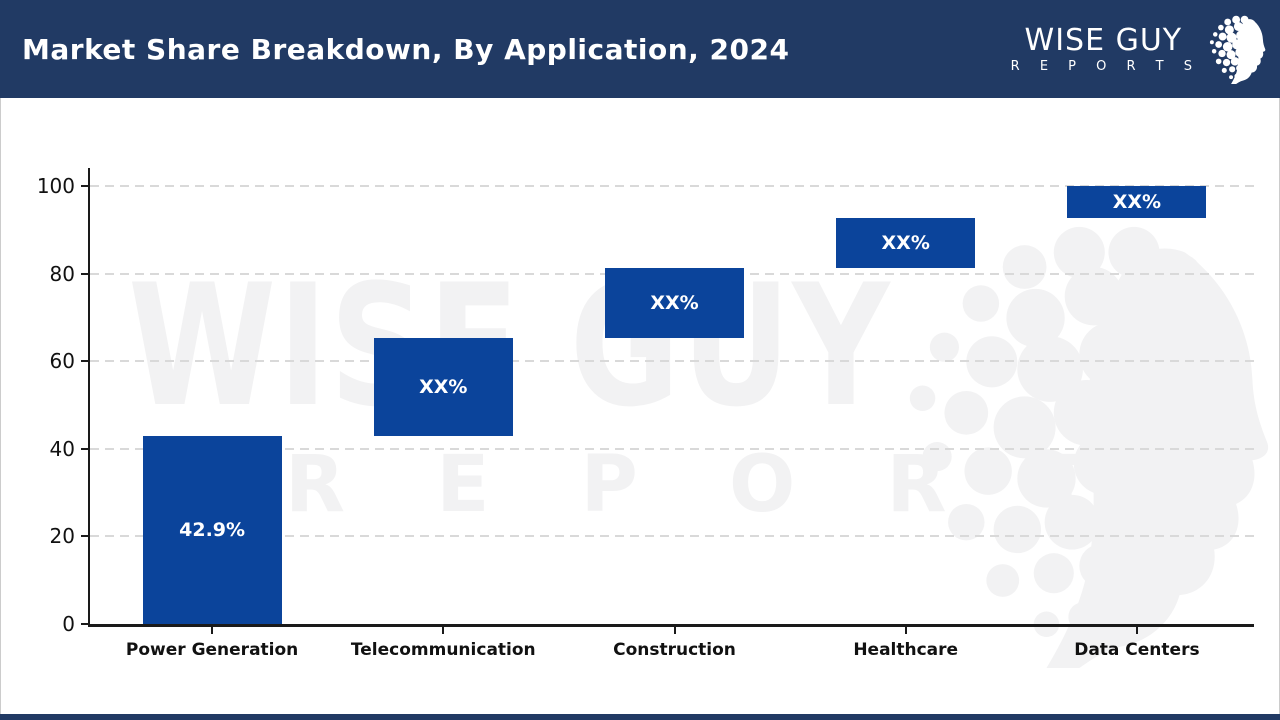  What do you see at coordinates (55, 186) in the screenshot?
I see `y-tick-label-100: 100` at bounding box center [55, 186].